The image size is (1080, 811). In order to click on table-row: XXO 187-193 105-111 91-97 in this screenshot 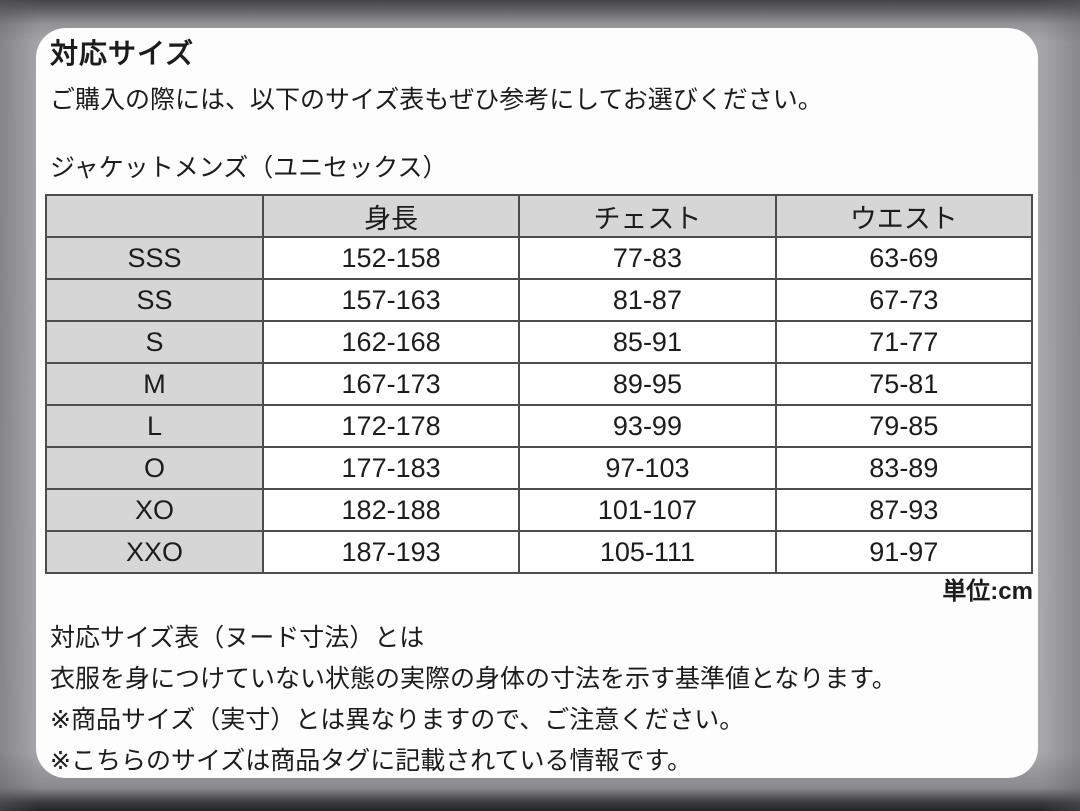, I will do `click(539, 552)`.